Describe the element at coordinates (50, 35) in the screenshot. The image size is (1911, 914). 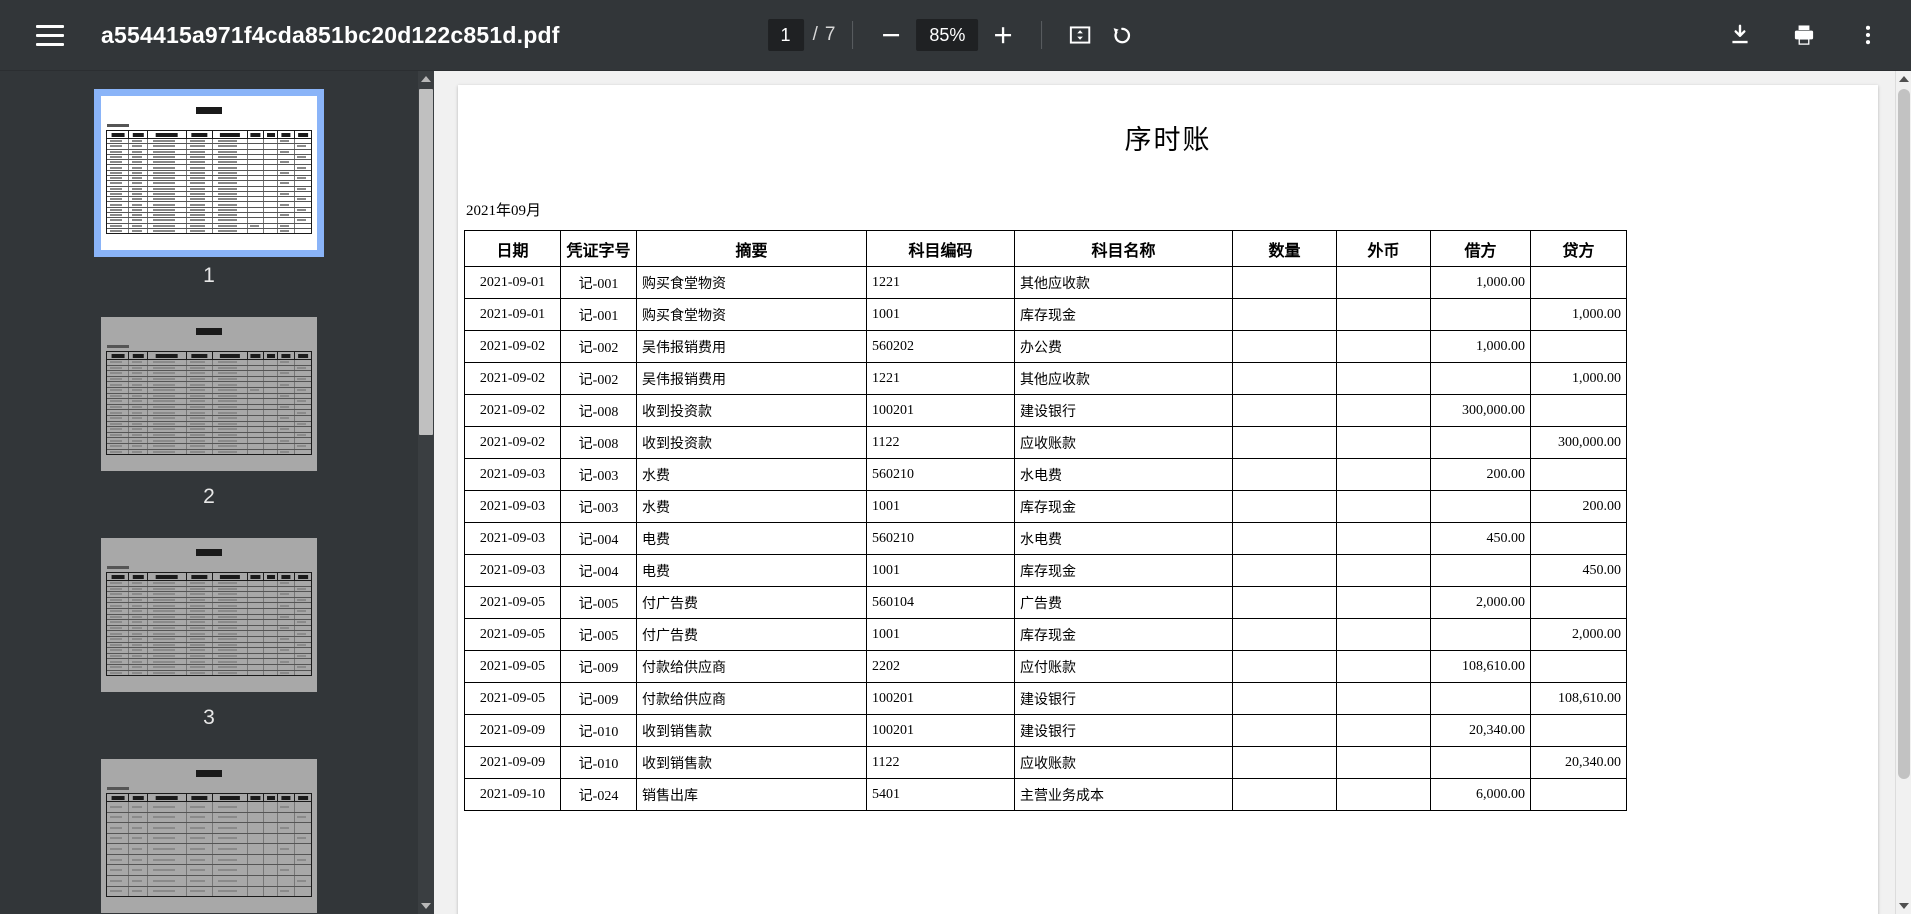
I see `hamburger-menu-icon` at that location.